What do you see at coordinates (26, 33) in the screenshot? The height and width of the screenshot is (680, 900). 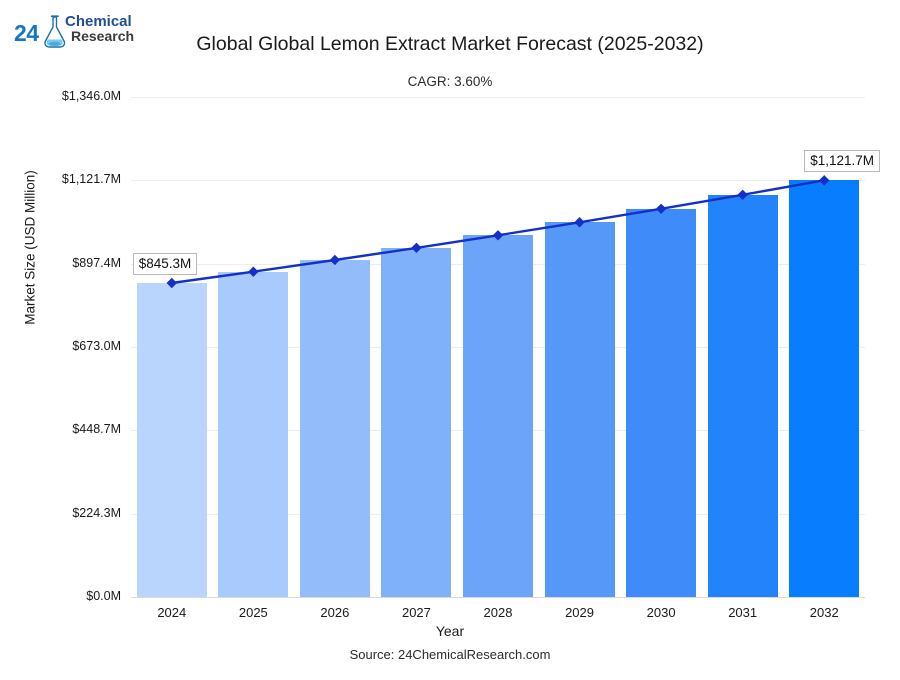 I see `logo-number: 24` at bounding box center [26, 33].